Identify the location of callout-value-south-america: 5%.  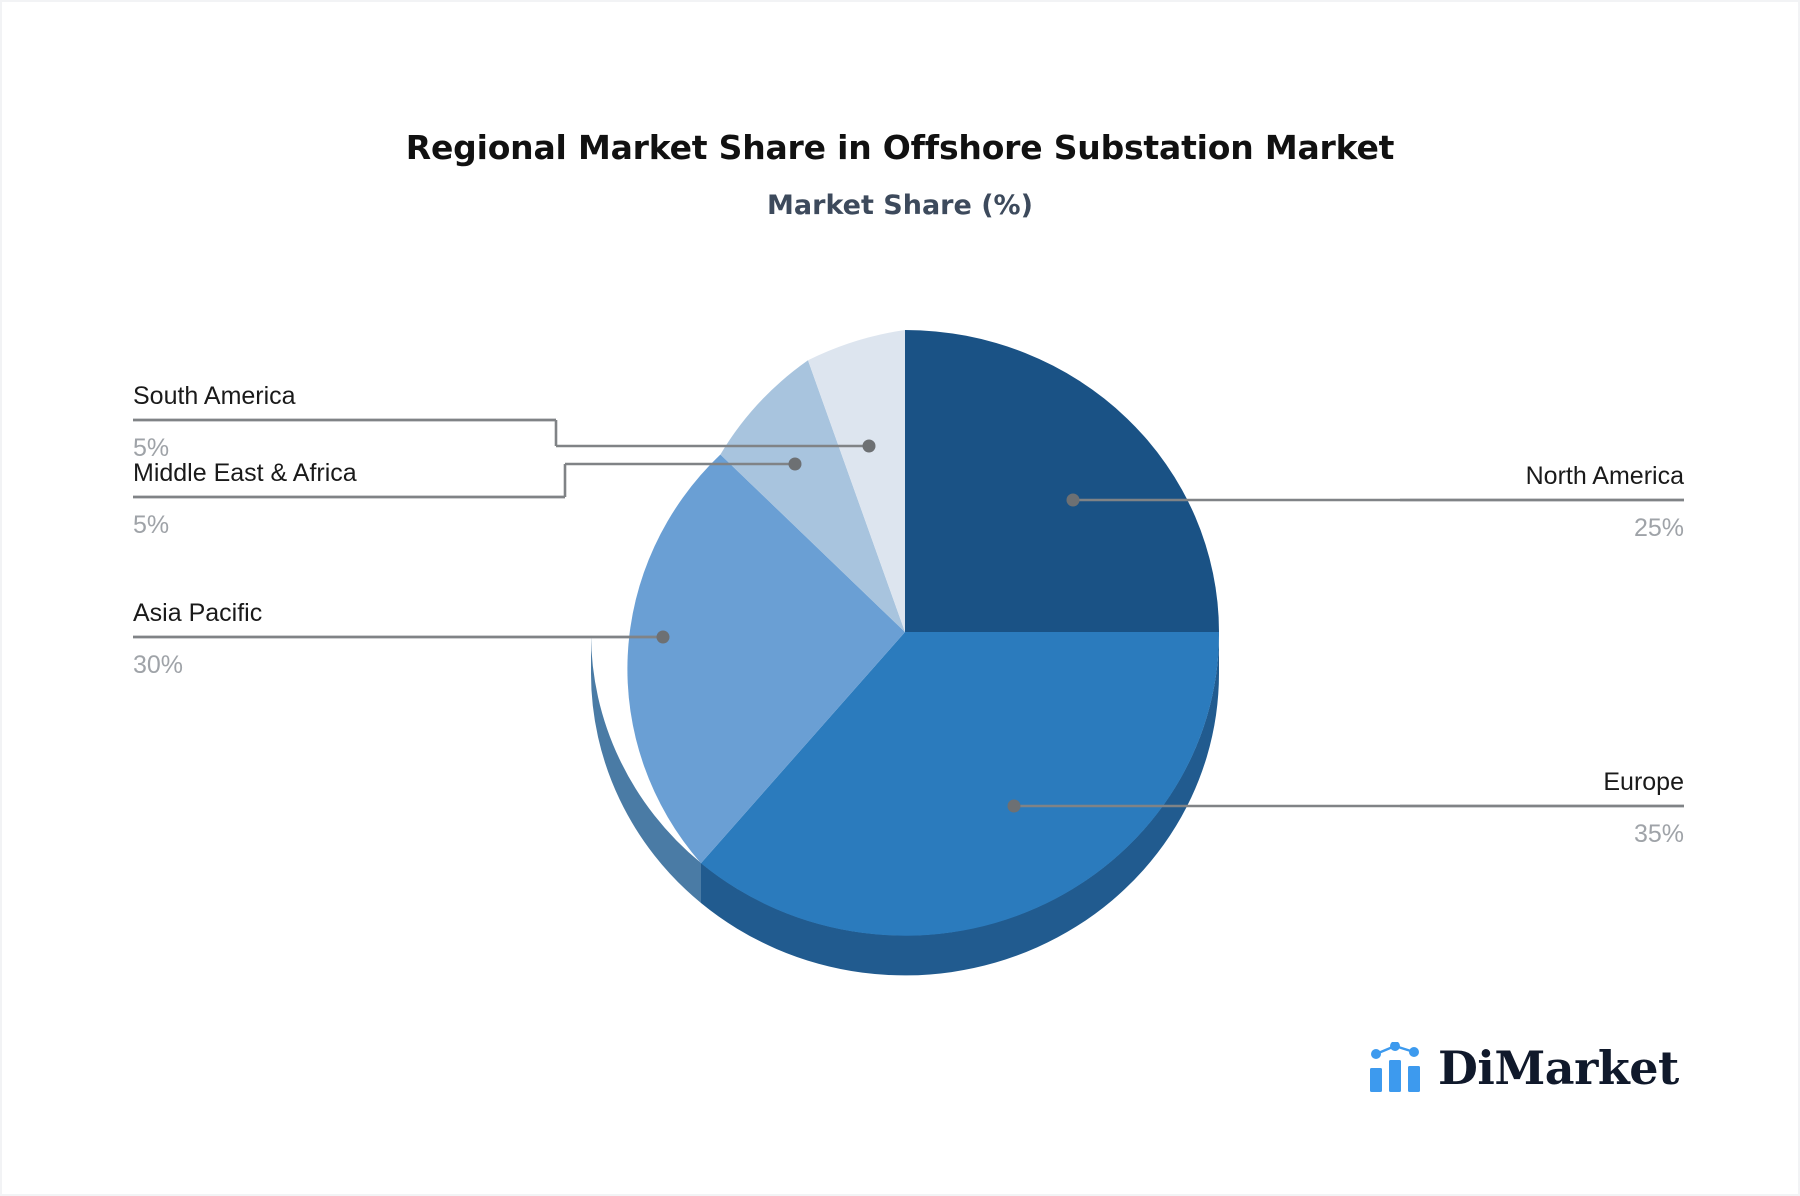
(151, 448).